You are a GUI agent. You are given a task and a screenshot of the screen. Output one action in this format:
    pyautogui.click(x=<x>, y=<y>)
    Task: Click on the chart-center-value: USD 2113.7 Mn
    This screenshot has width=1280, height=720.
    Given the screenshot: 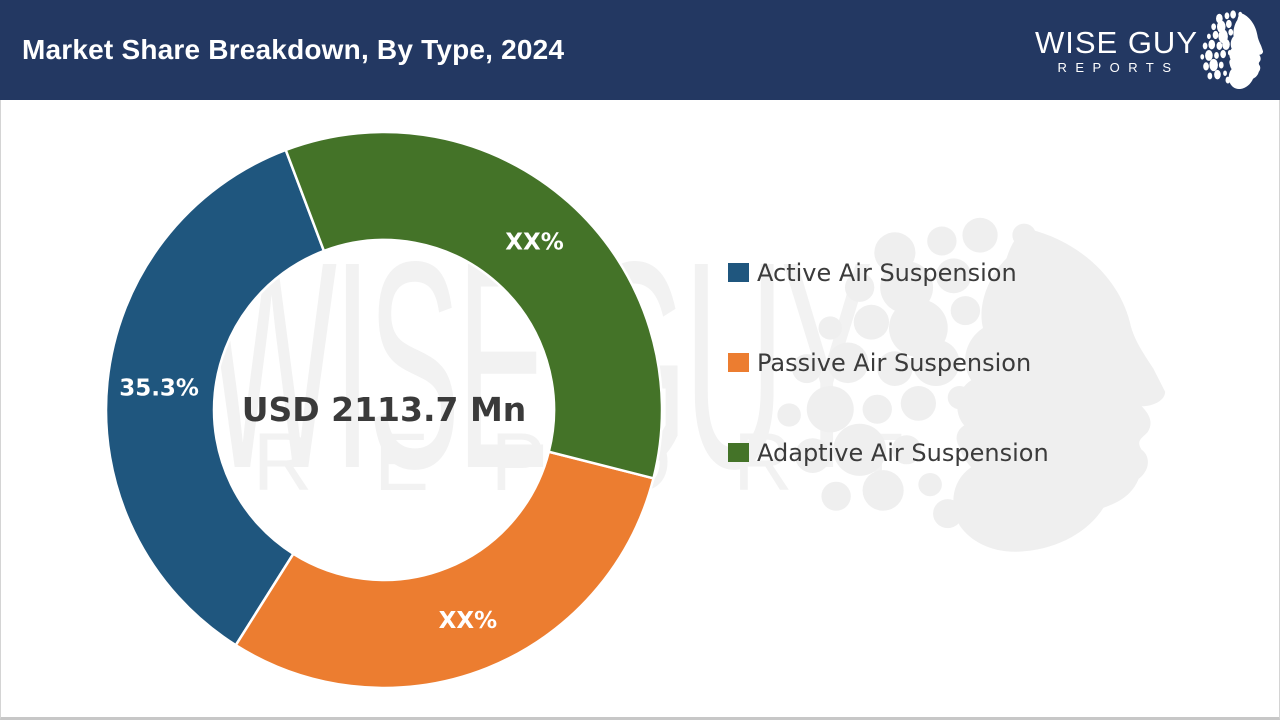 What is the action you would take?
    pyautogui.click(x=384, y=409)
    